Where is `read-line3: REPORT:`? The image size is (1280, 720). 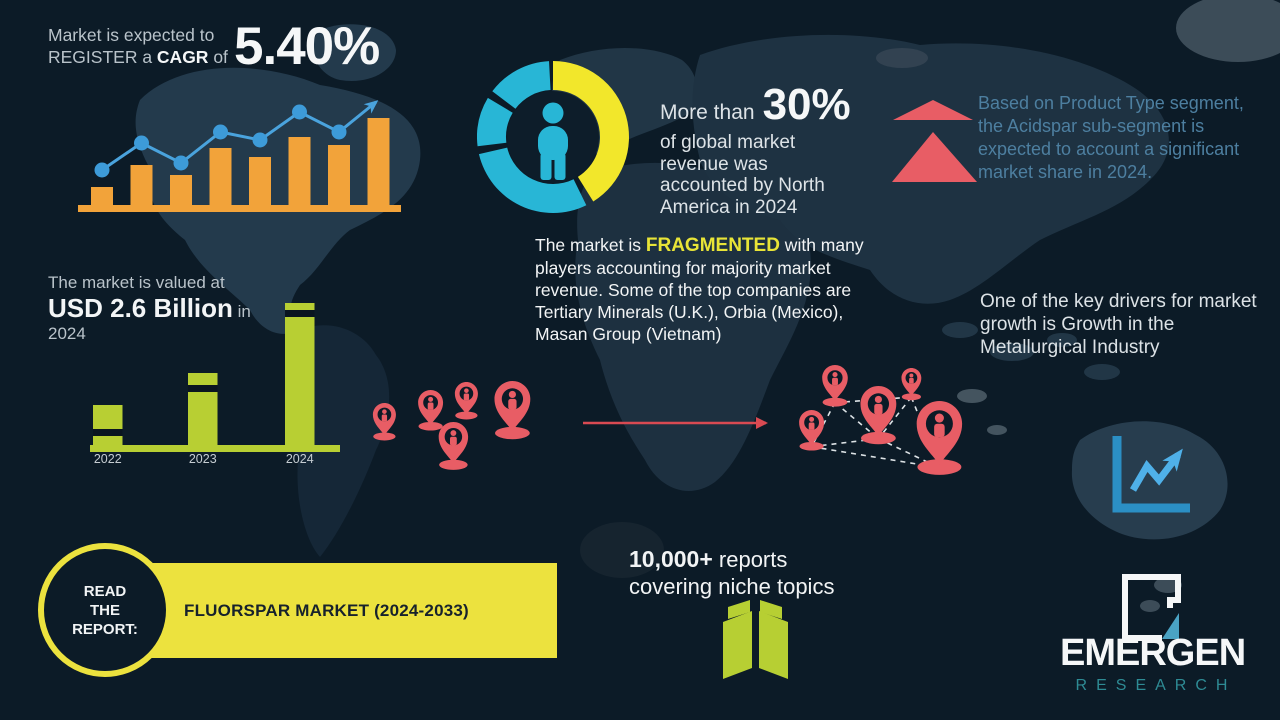 read-line3: REPORT: is located at coordinates (105, 629).